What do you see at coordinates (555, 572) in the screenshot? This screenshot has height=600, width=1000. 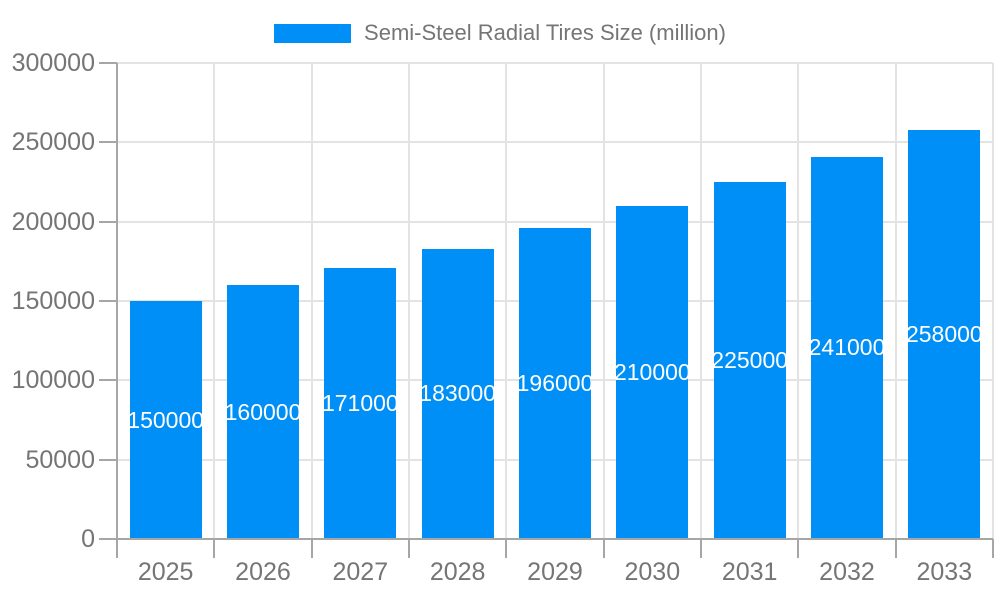 I see `x-axis-label: 2029` at bounding box center [555, 572].